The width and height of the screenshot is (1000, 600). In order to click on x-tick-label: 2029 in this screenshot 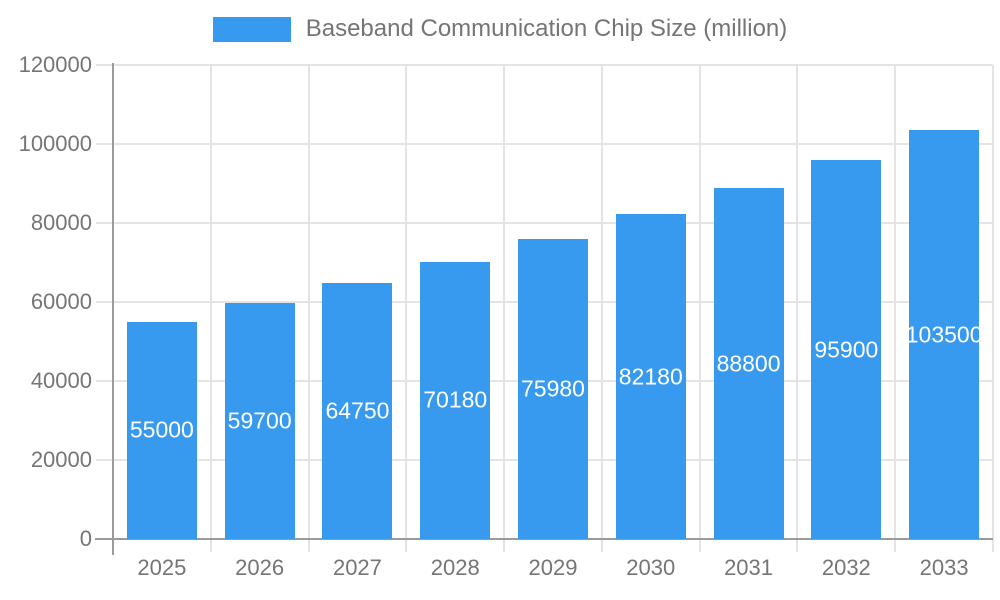, I will do `click(553, 567)`.